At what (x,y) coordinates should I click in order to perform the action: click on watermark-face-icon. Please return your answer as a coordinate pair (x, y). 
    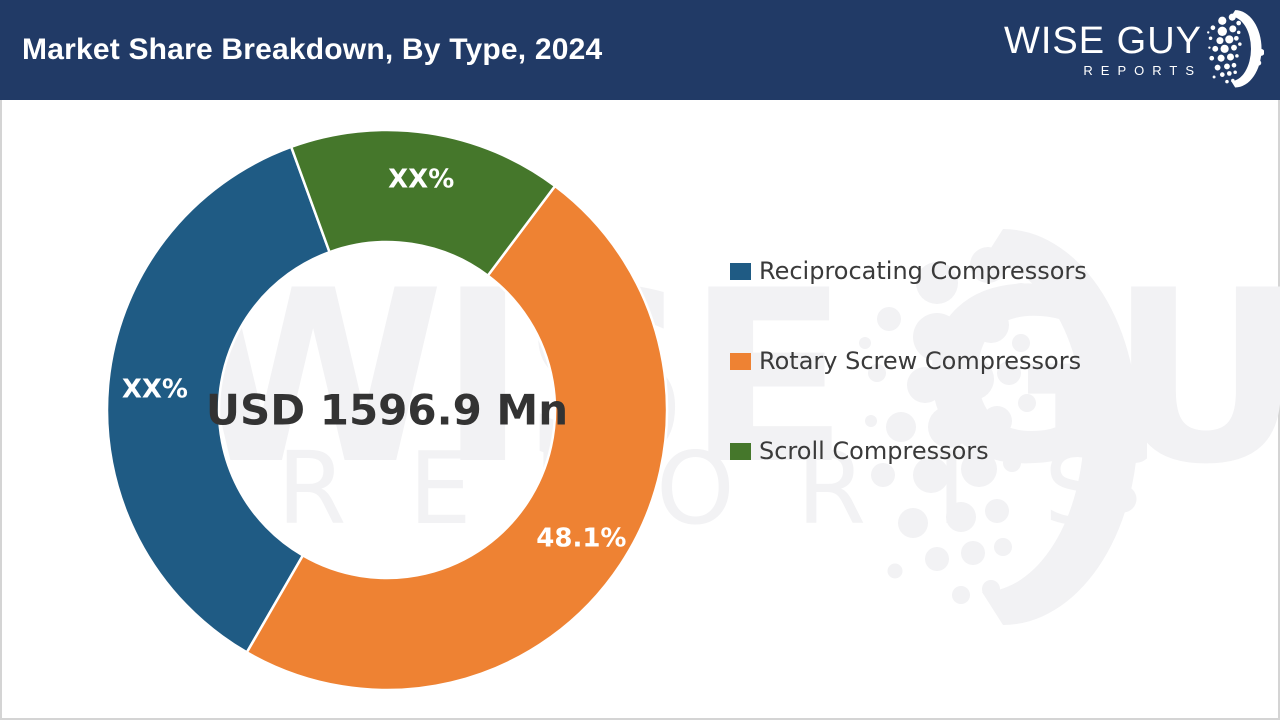
    Looking at the image, I should click on (1003, 427).